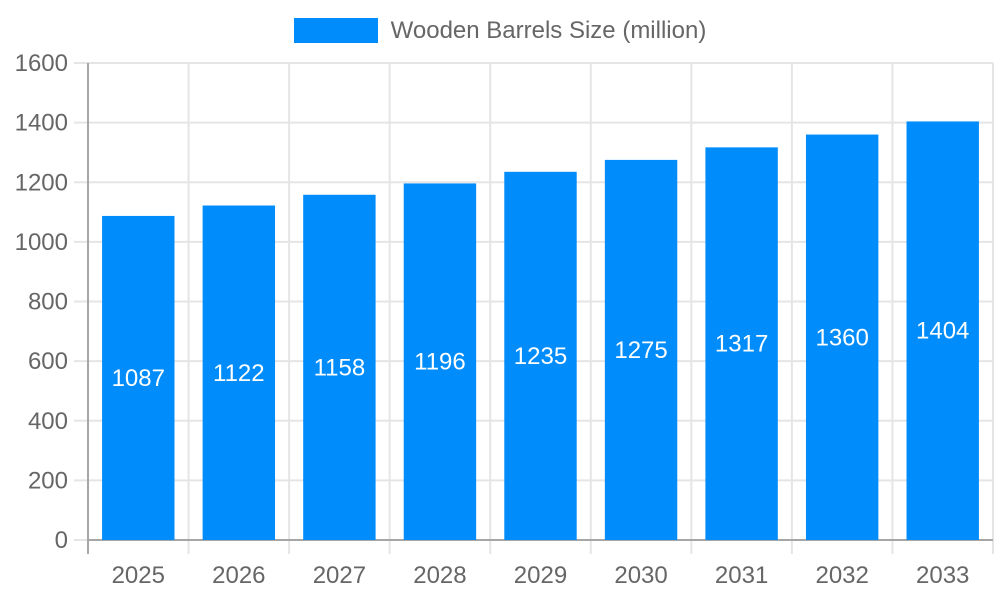 The image size is (1000, 600). I want to click on x-axis-label: 2029, so click(540, 575).